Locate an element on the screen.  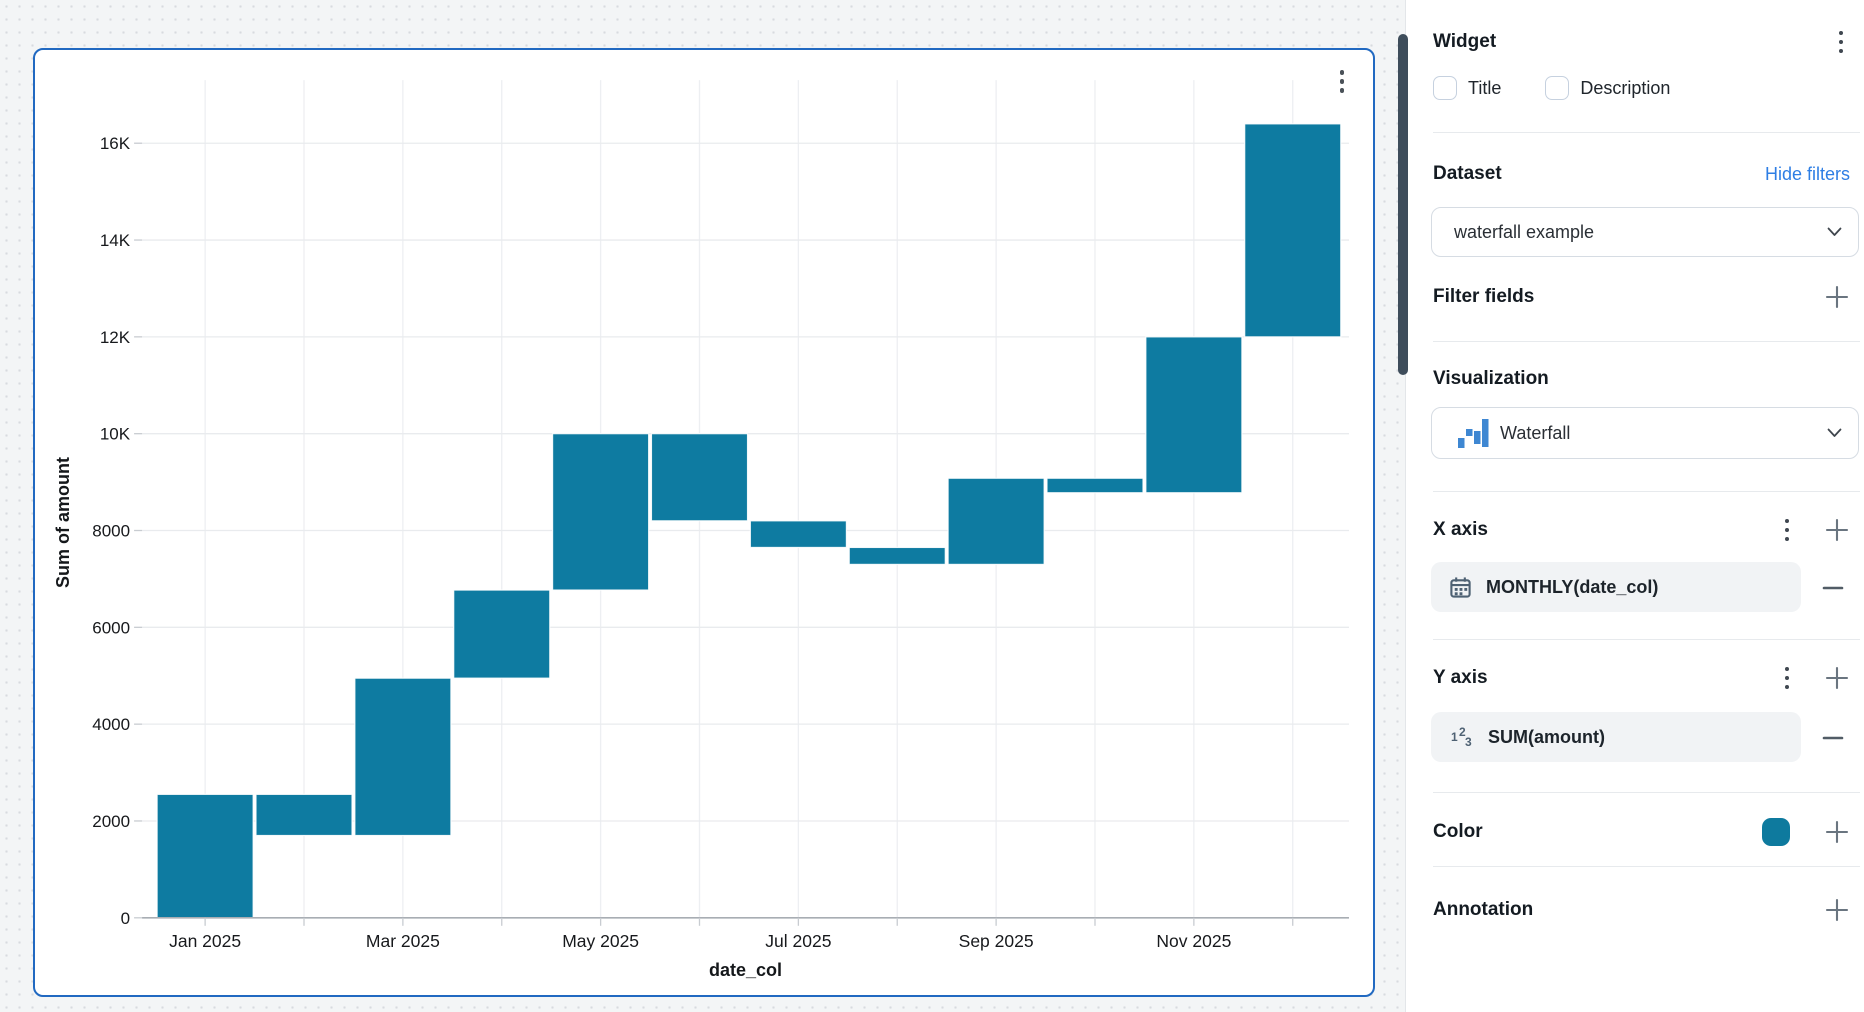
calendar-icon is located at coordinates (1460, 587).